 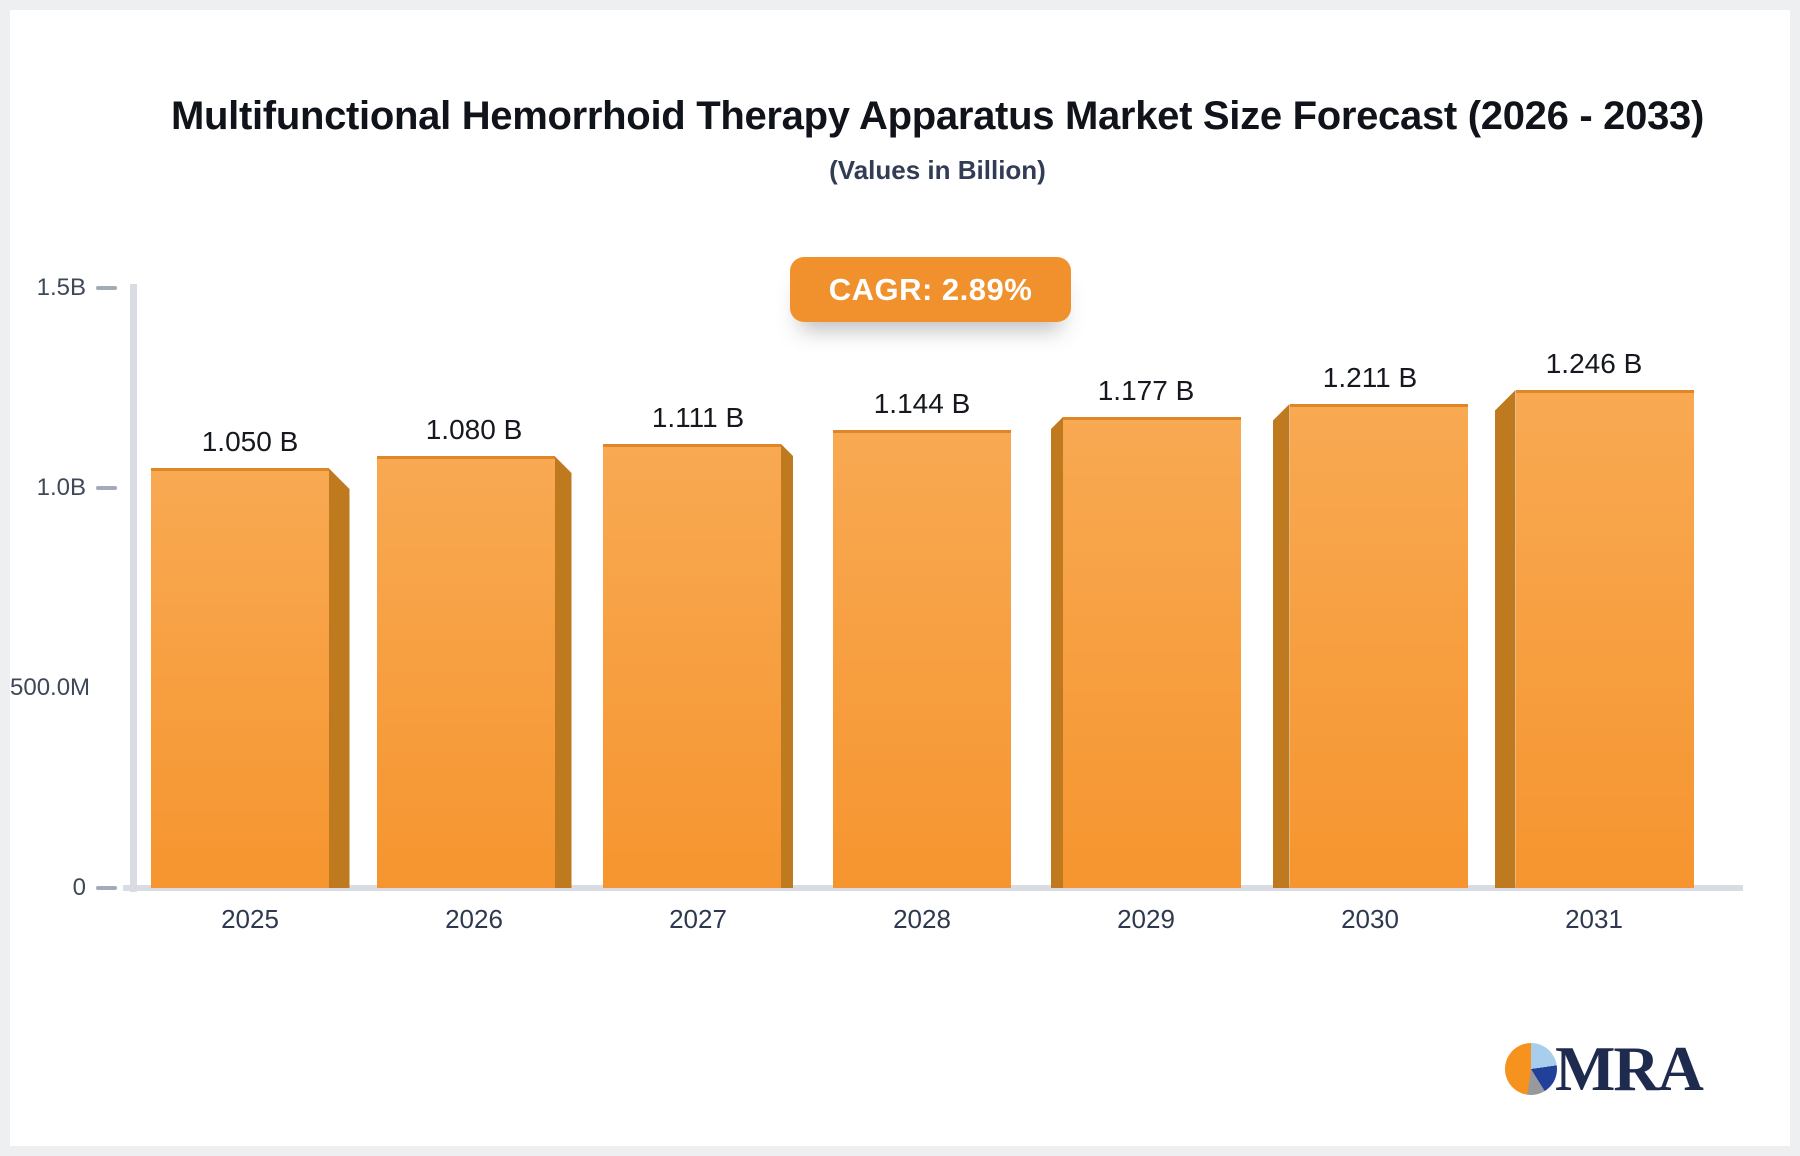 I want to click on x-axis-label-2026: 2026, so click(x=474, y=919).